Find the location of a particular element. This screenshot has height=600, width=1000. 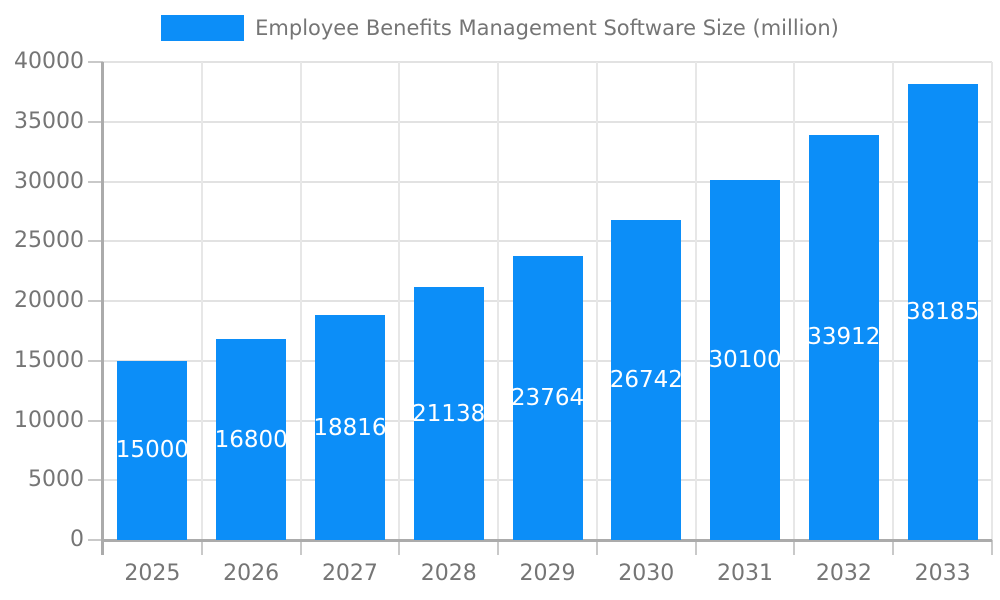

bar-value-label: 18816 is located at coordinates (350, 427).